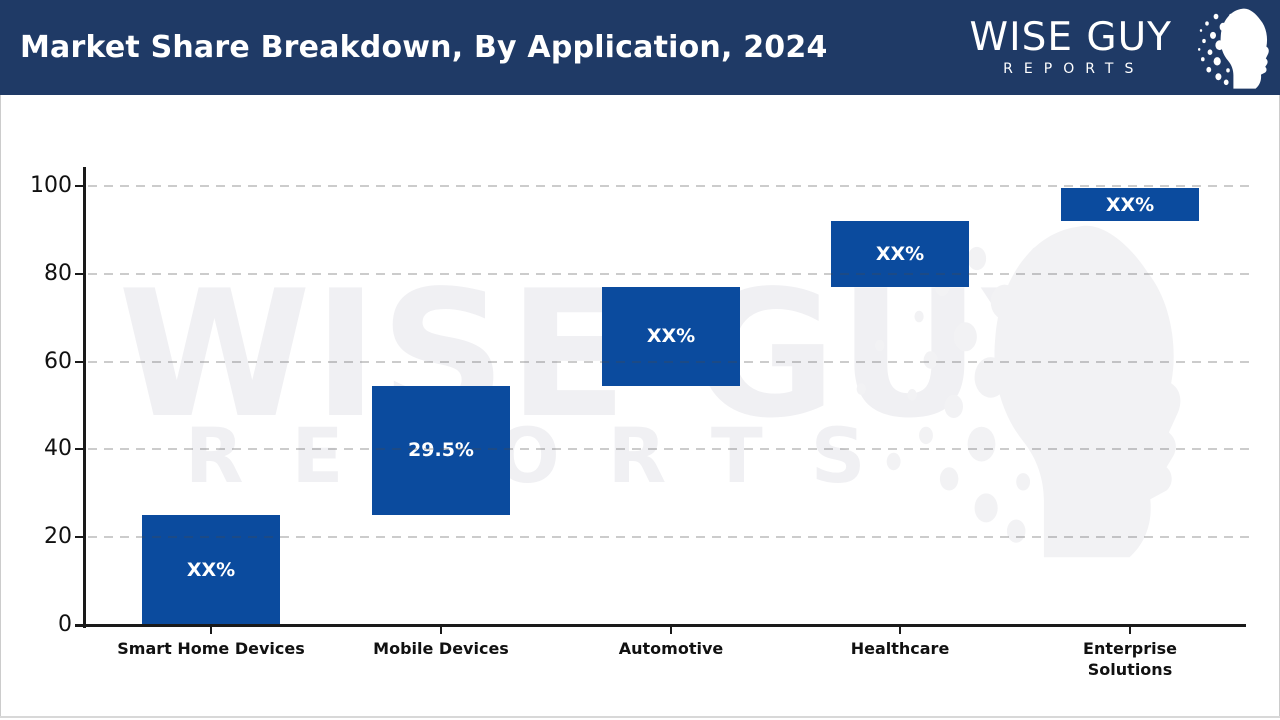 Image resolution: width=1280 pixels, height=720 pixels. Describe the element at coordinates (1233, 48) in the screenshot. I see `wiseguy-face-icon` at that location.